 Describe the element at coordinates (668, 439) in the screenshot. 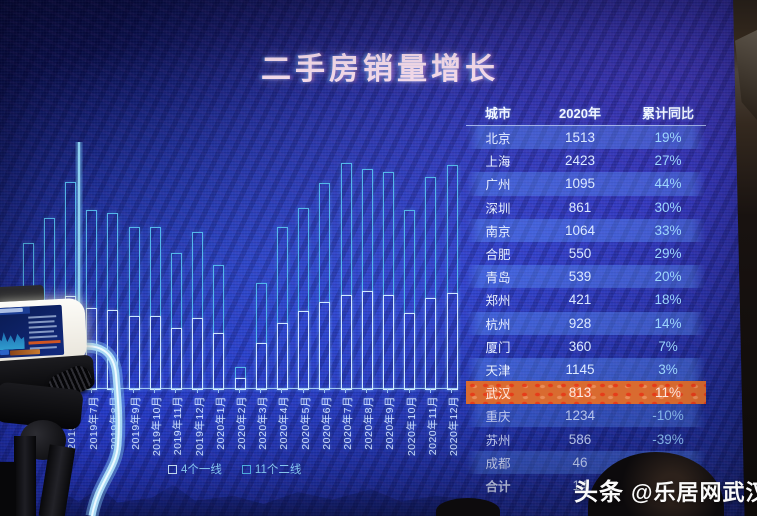

I see `yoy-pct-cell: -39%` at that location.